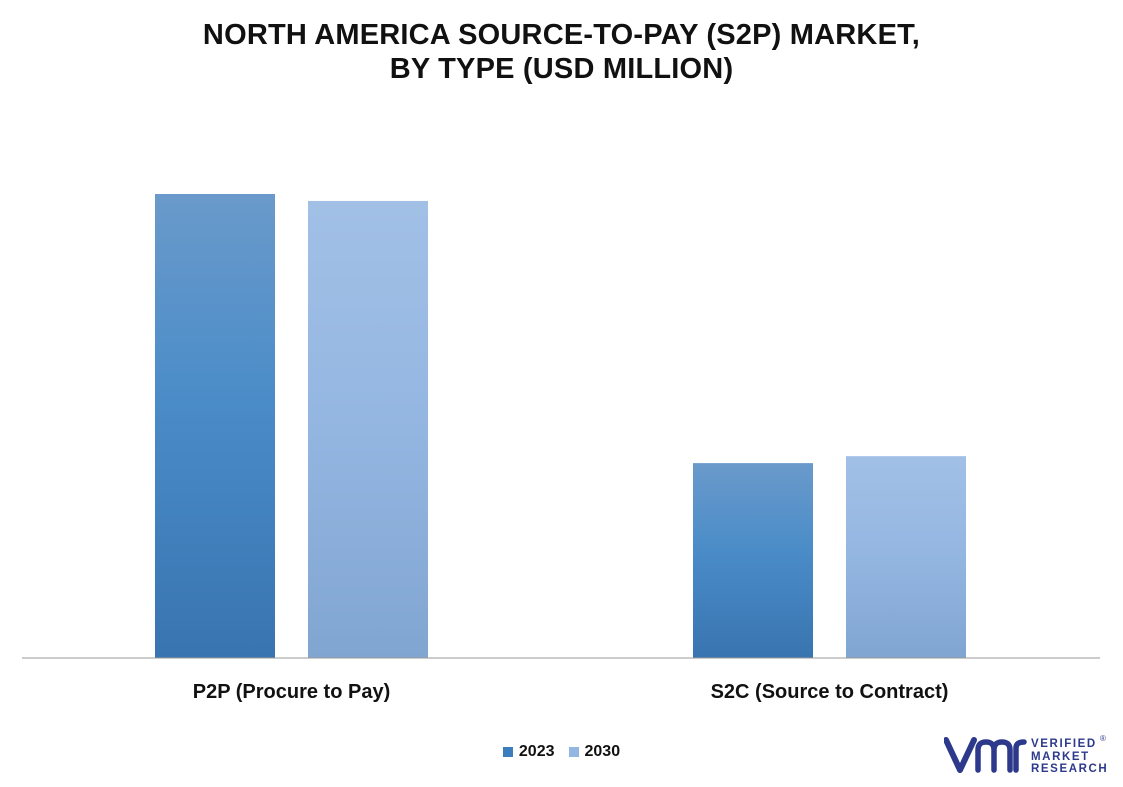 This screenshot has height=787, width=1123. Describe the element at coordinates (1060, 756) in the screenshot. I see `logo-line-2: MARKET` at that location.